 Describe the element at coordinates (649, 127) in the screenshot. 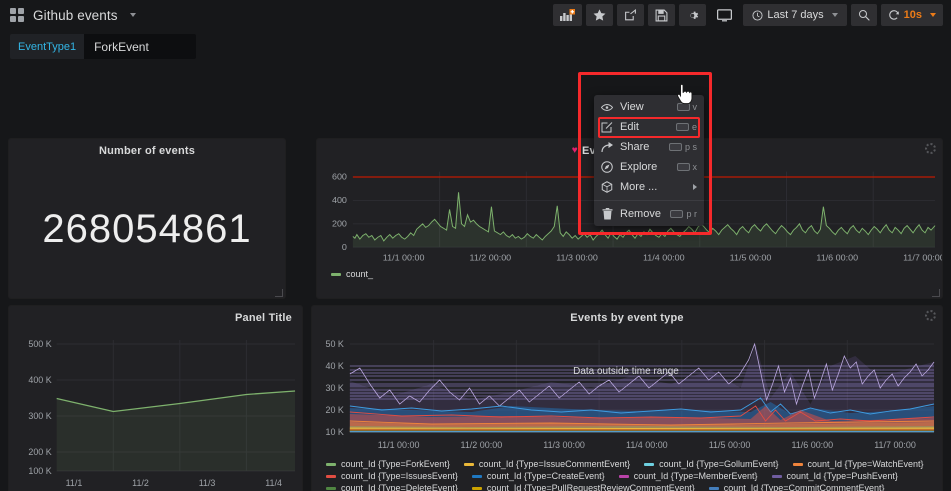

I see `menu-item-edit: Edit e` at that location.